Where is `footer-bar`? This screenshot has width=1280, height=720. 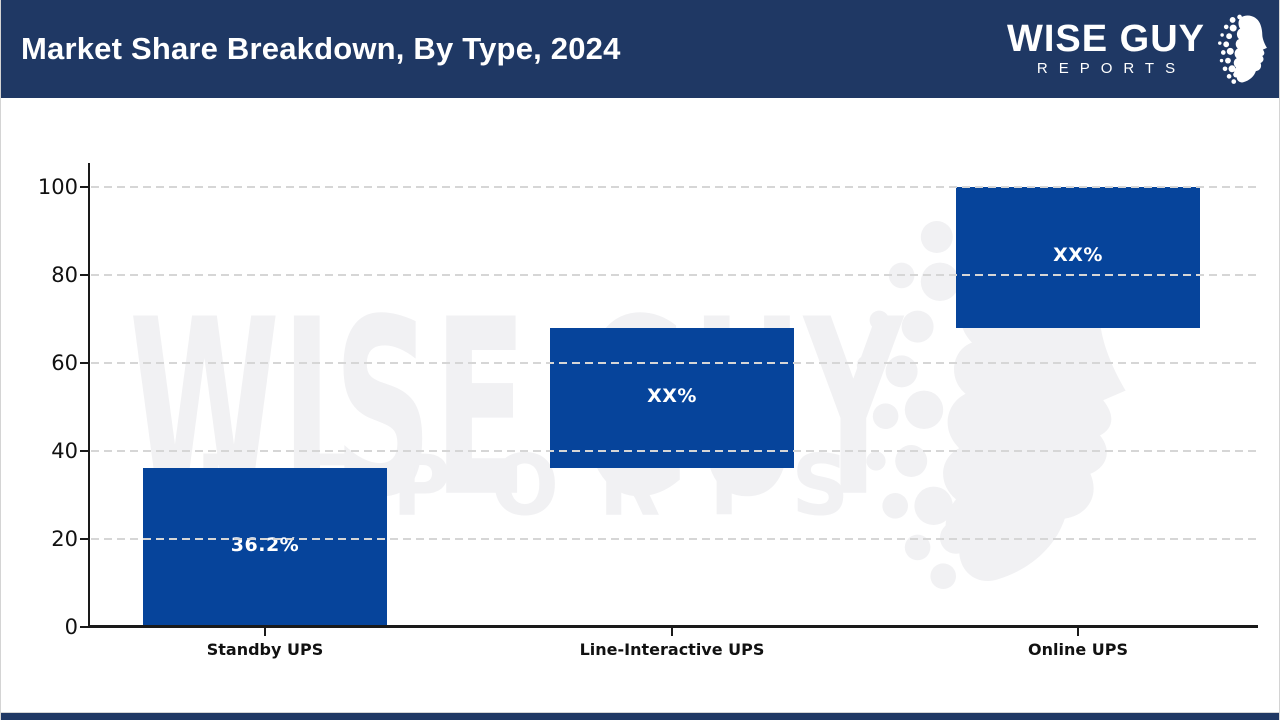
footer-bar is located at coordinates (640, 716).